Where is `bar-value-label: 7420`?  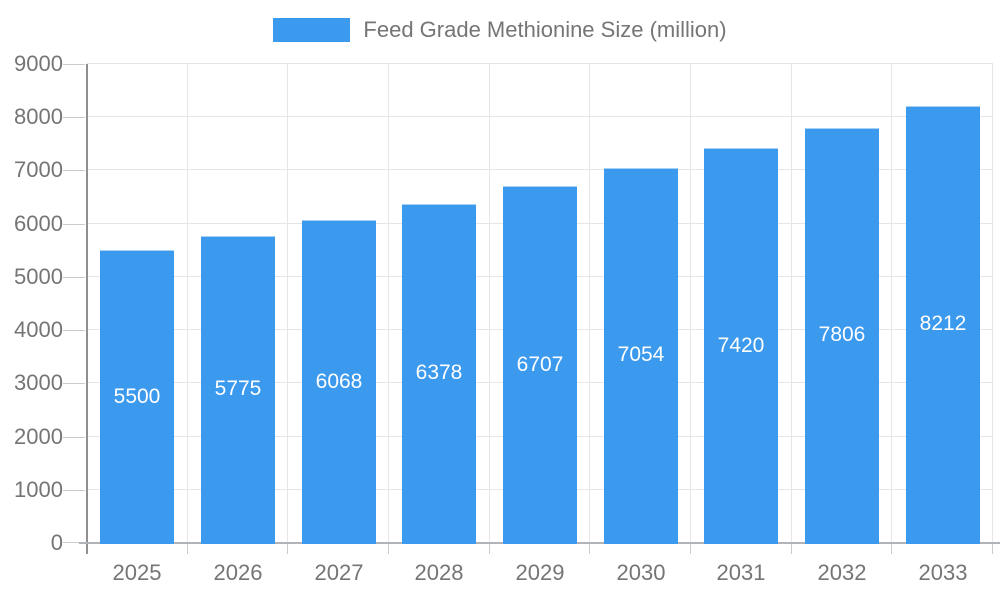 bar-value-label: 7420 is located at coordinates (741, 345).